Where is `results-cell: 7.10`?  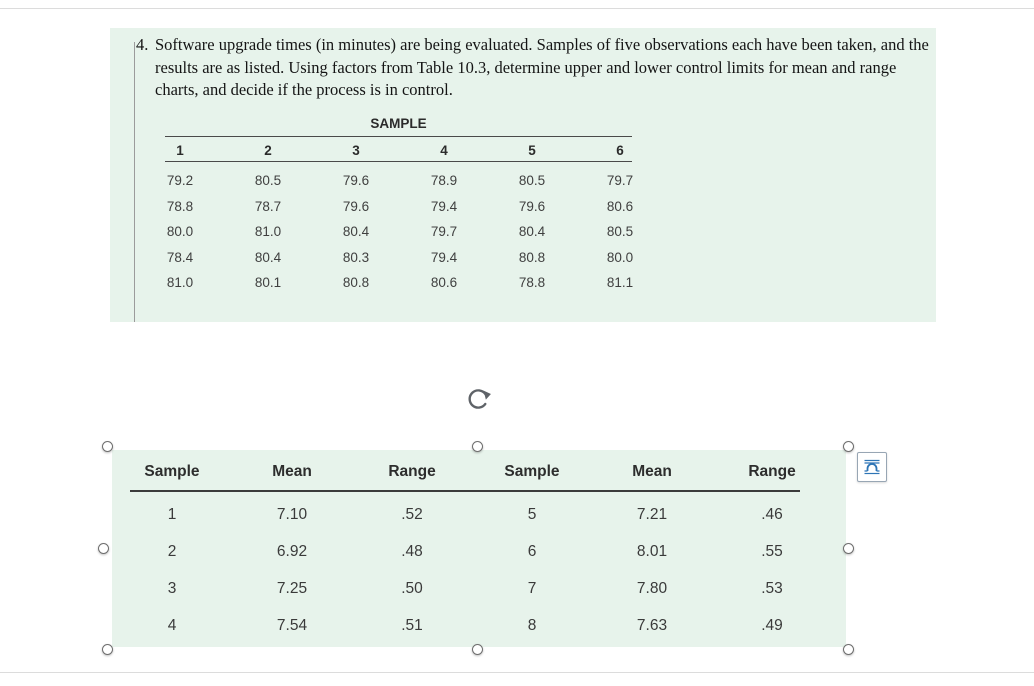 results-cell: 7.10 is located at coordinates (292, 514).